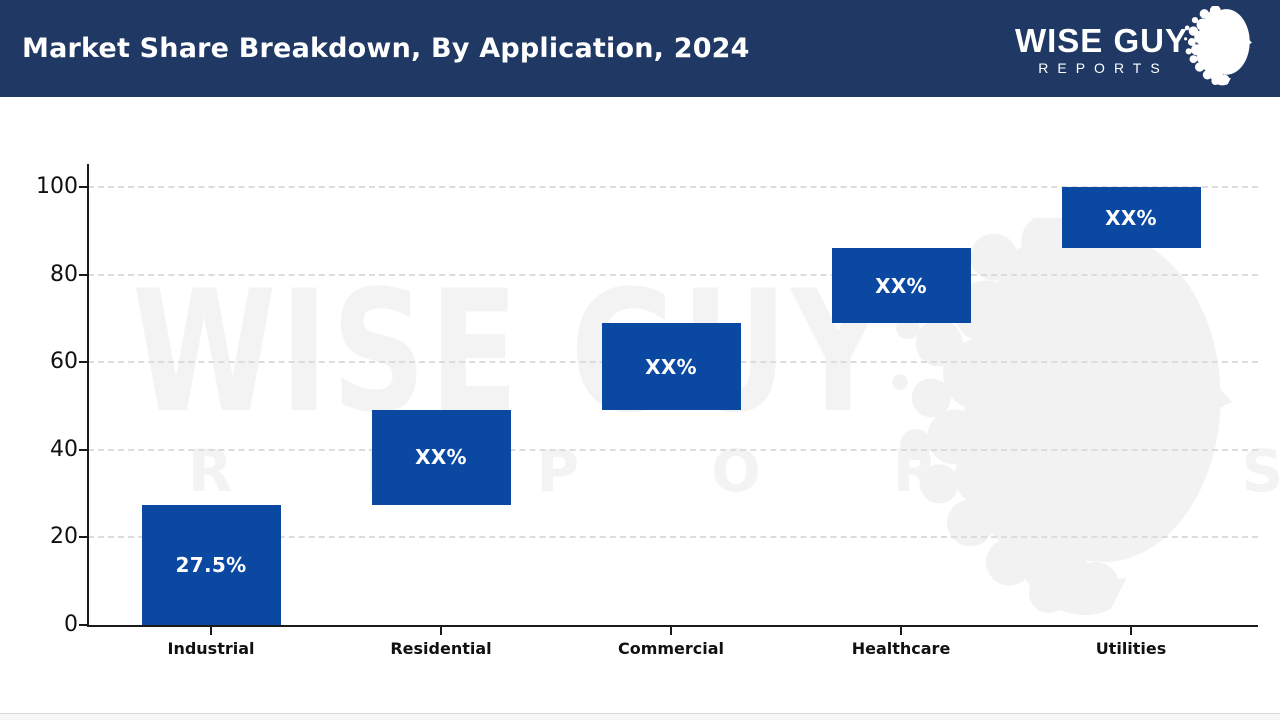 This screenshot has width=1280, height=720. I want to click on y-tick-label-20: 20, so click(64, 537).